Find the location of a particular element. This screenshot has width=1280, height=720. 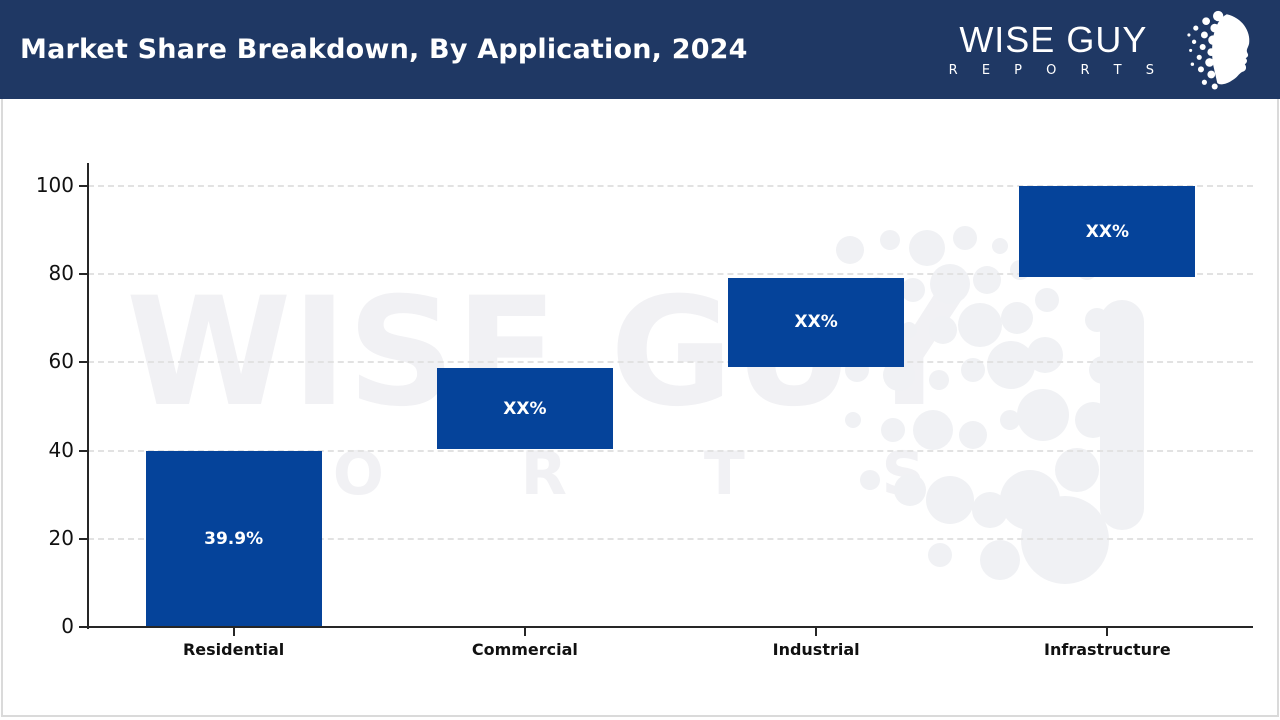

x-axis-line is located at coordinates (670, 627).